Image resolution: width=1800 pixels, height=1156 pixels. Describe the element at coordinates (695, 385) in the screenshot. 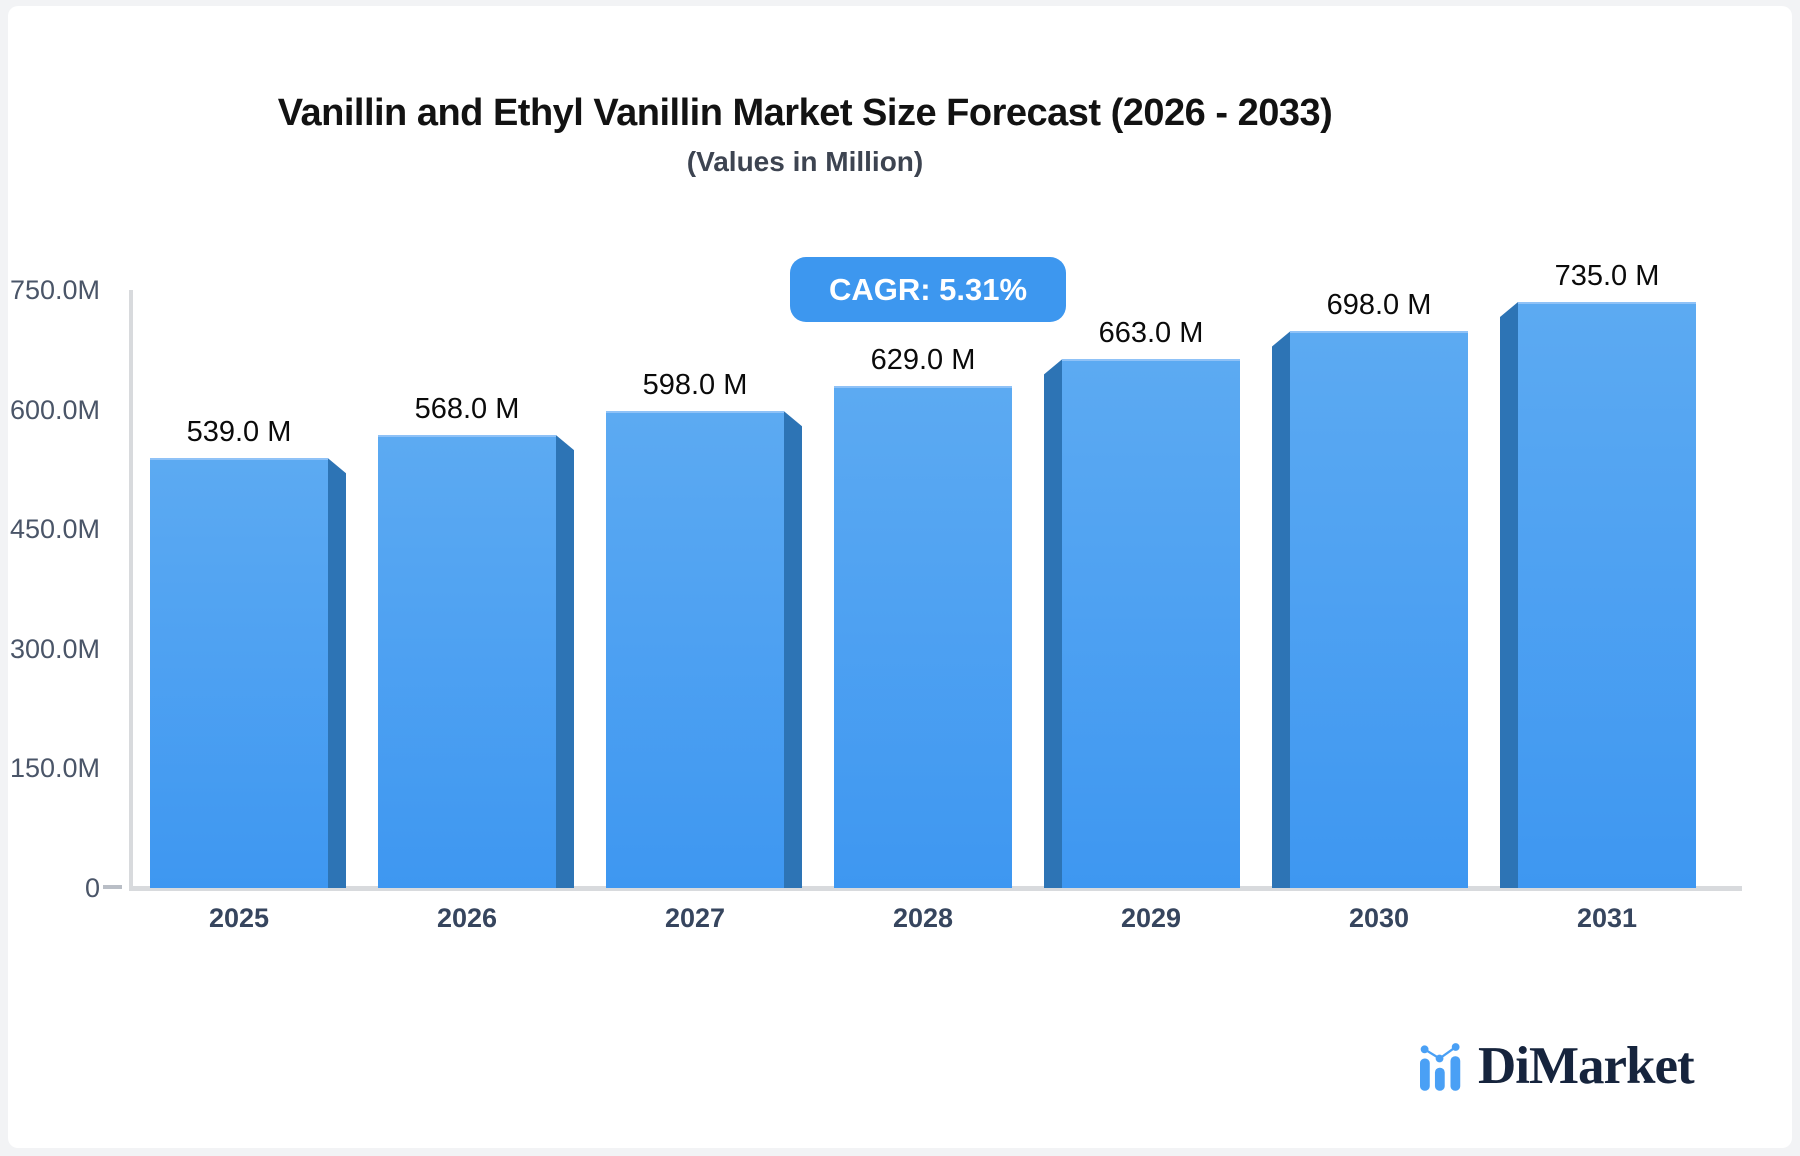

I see `bar-value-label: 598.0 M` at that location.